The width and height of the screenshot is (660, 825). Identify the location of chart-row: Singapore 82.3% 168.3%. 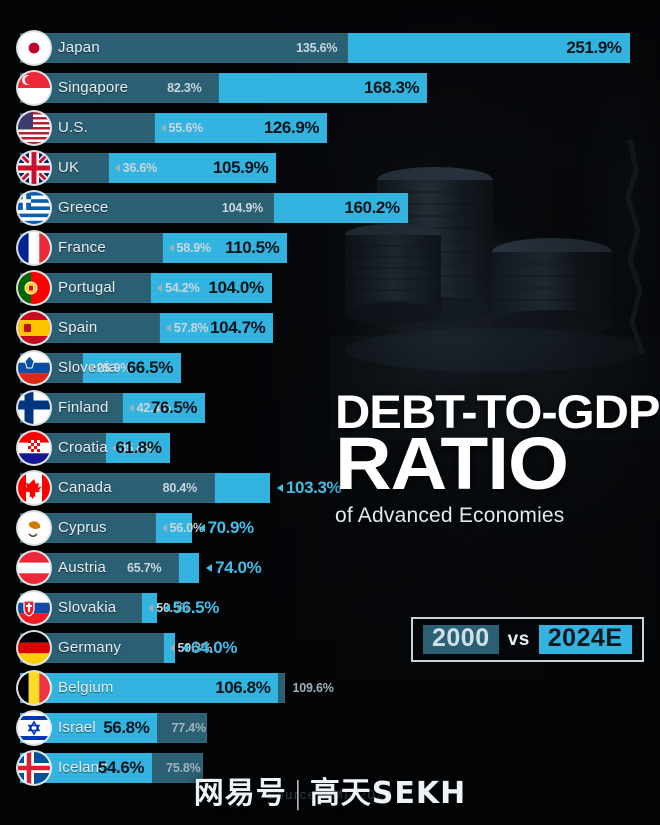
(223, 88).